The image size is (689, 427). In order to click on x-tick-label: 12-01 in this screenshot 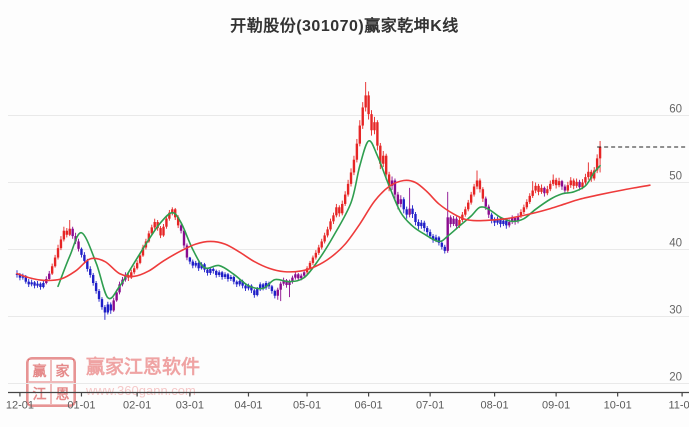, I will do `click(20, 406)`.